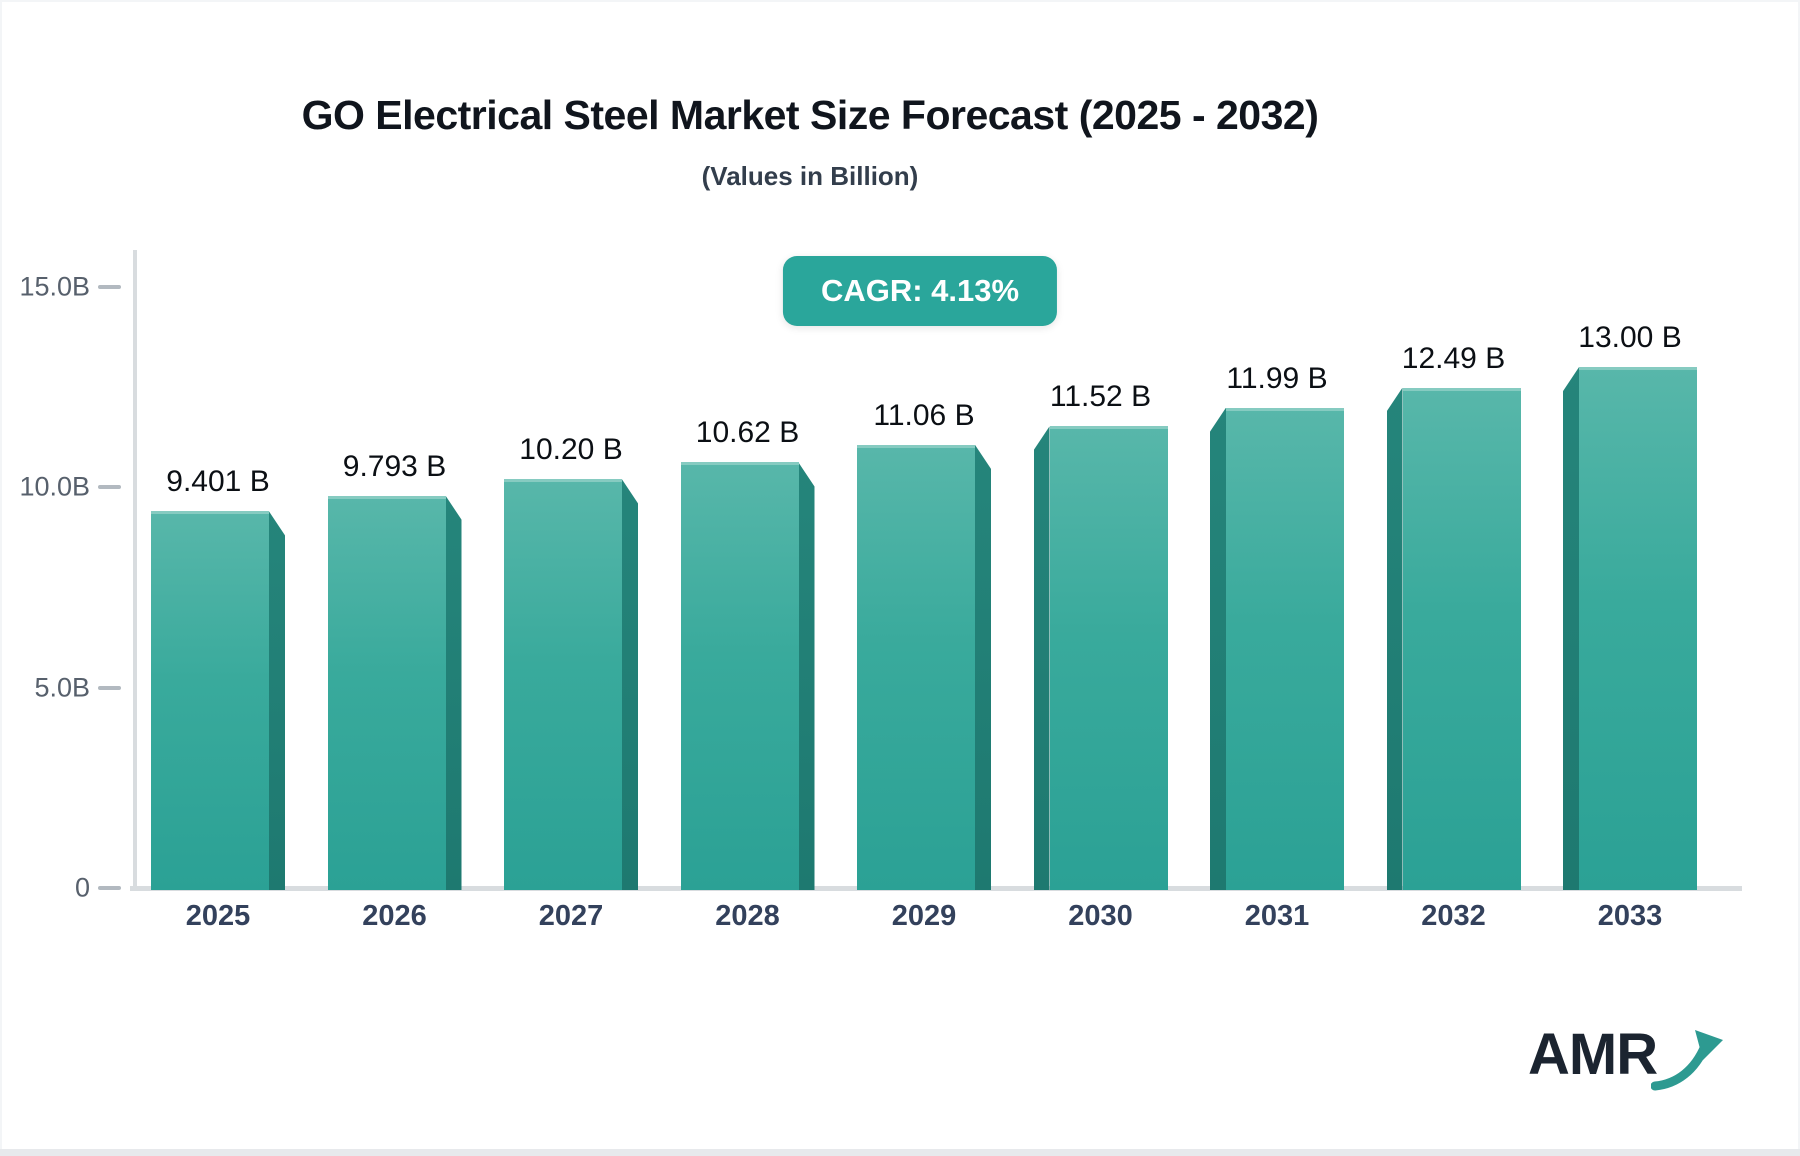 This screenshot has width=1800, height=1156. What do you see at coordinates (394, 466) in the screenshot?
I see `bar-value-label: 9.793 B` at bounding box center [394, 466].